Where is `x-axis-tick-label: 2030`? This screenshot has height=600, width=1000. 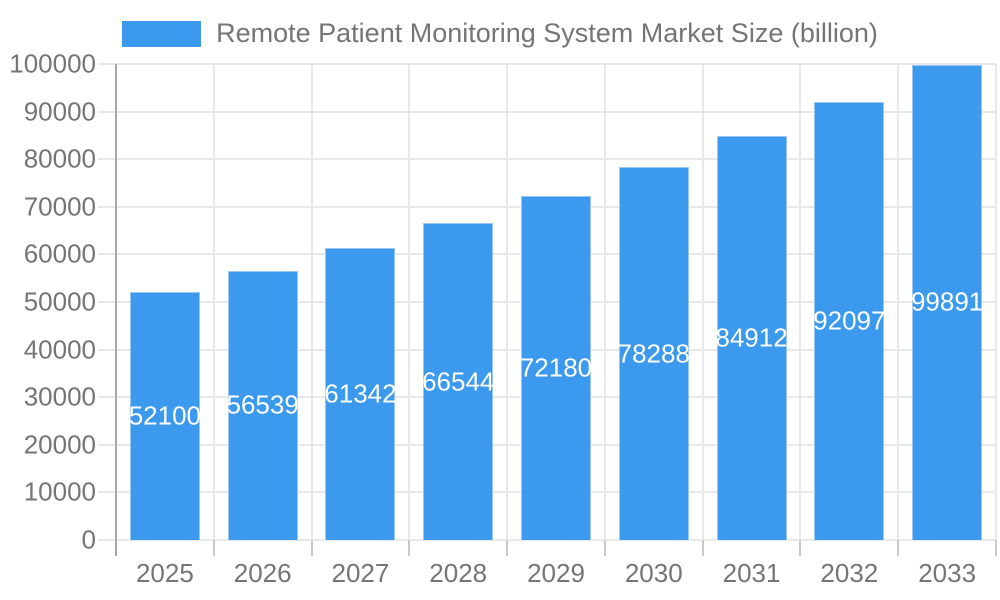
x-axis-tick-label: 2030 is located at coordinates (653, 573).